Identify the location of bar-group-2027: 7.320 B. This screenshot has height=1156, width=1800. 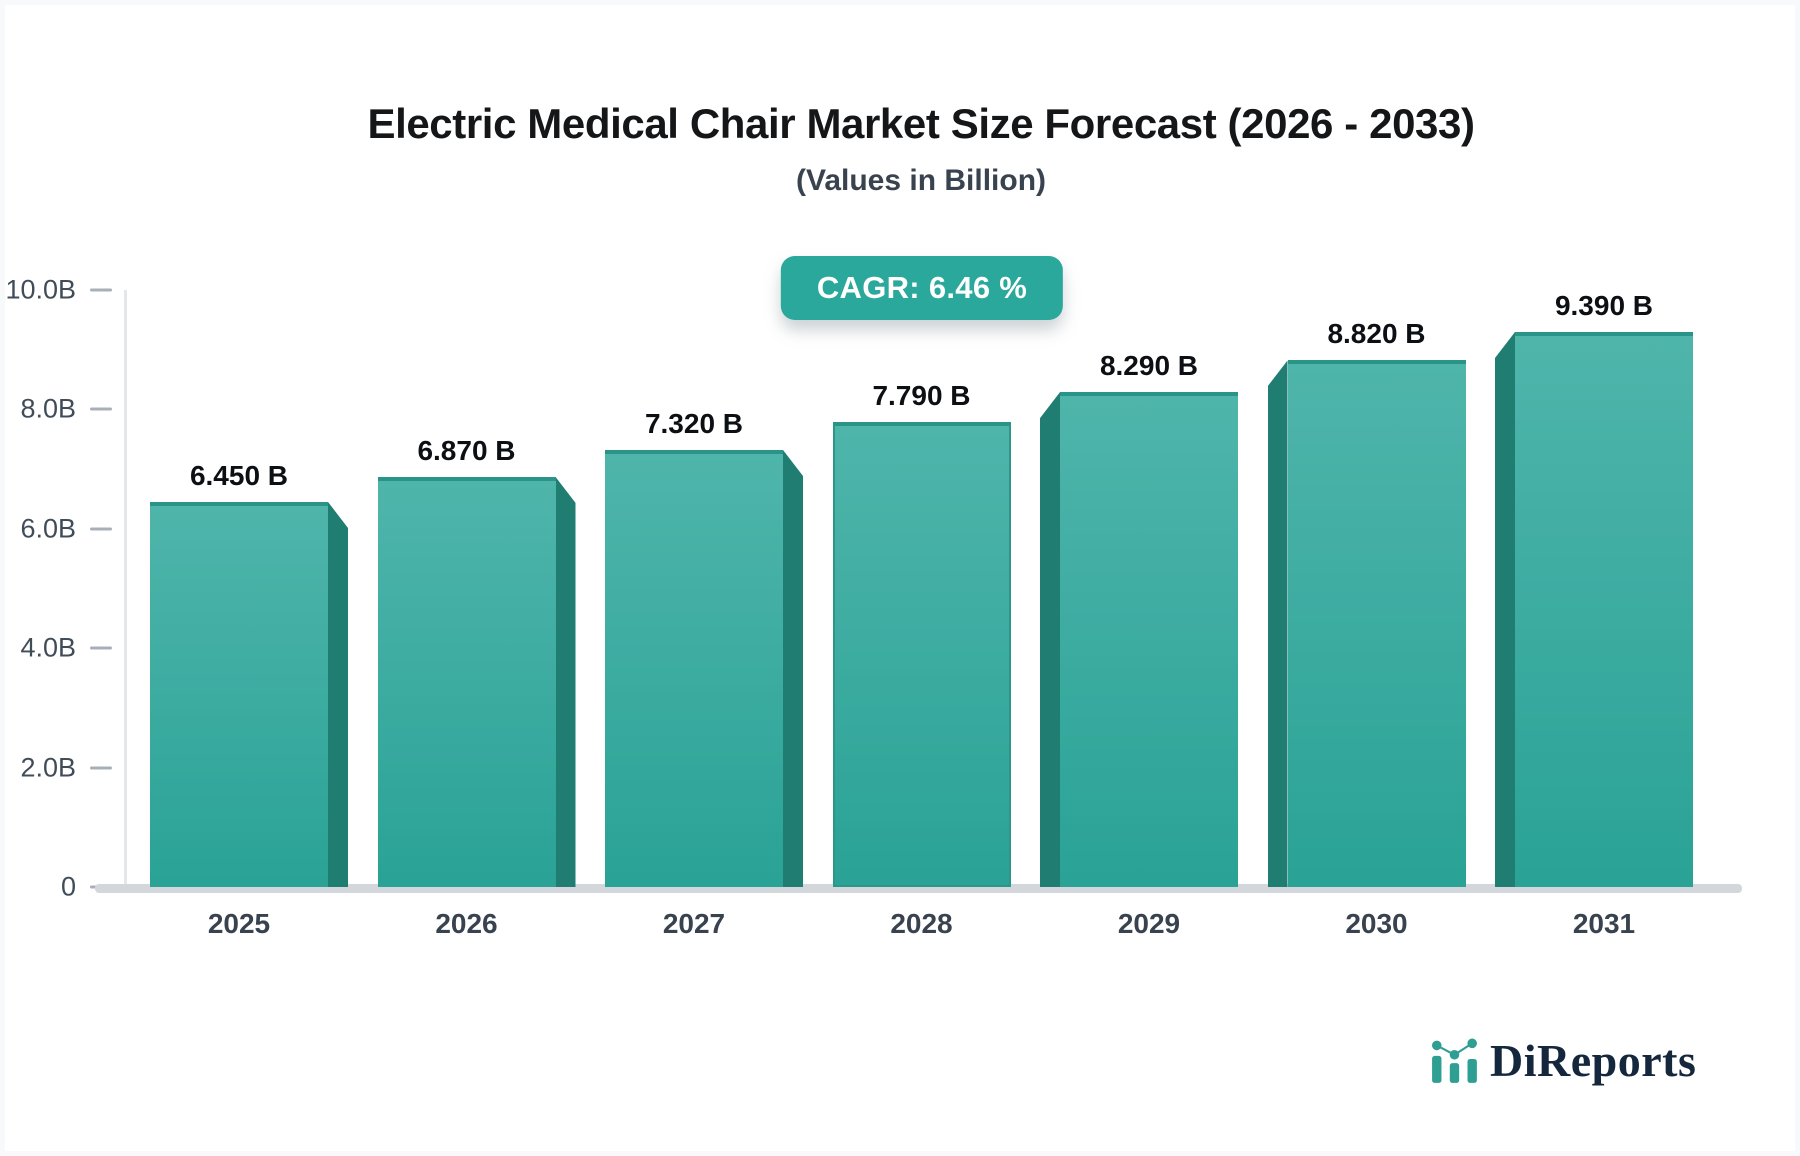
(704, 588).